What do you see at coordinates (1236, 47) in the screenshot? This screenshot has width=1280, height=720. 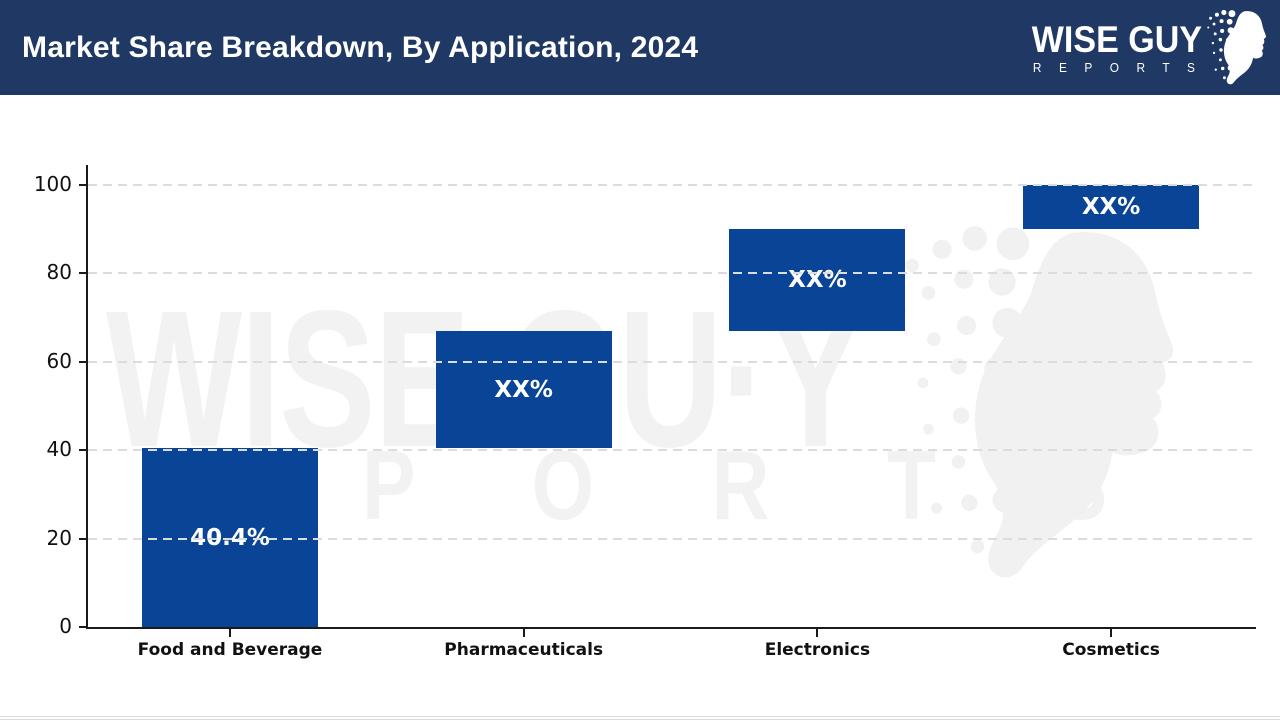 I see `wiseguy-head-icon` at bounding box center [1236, 47].